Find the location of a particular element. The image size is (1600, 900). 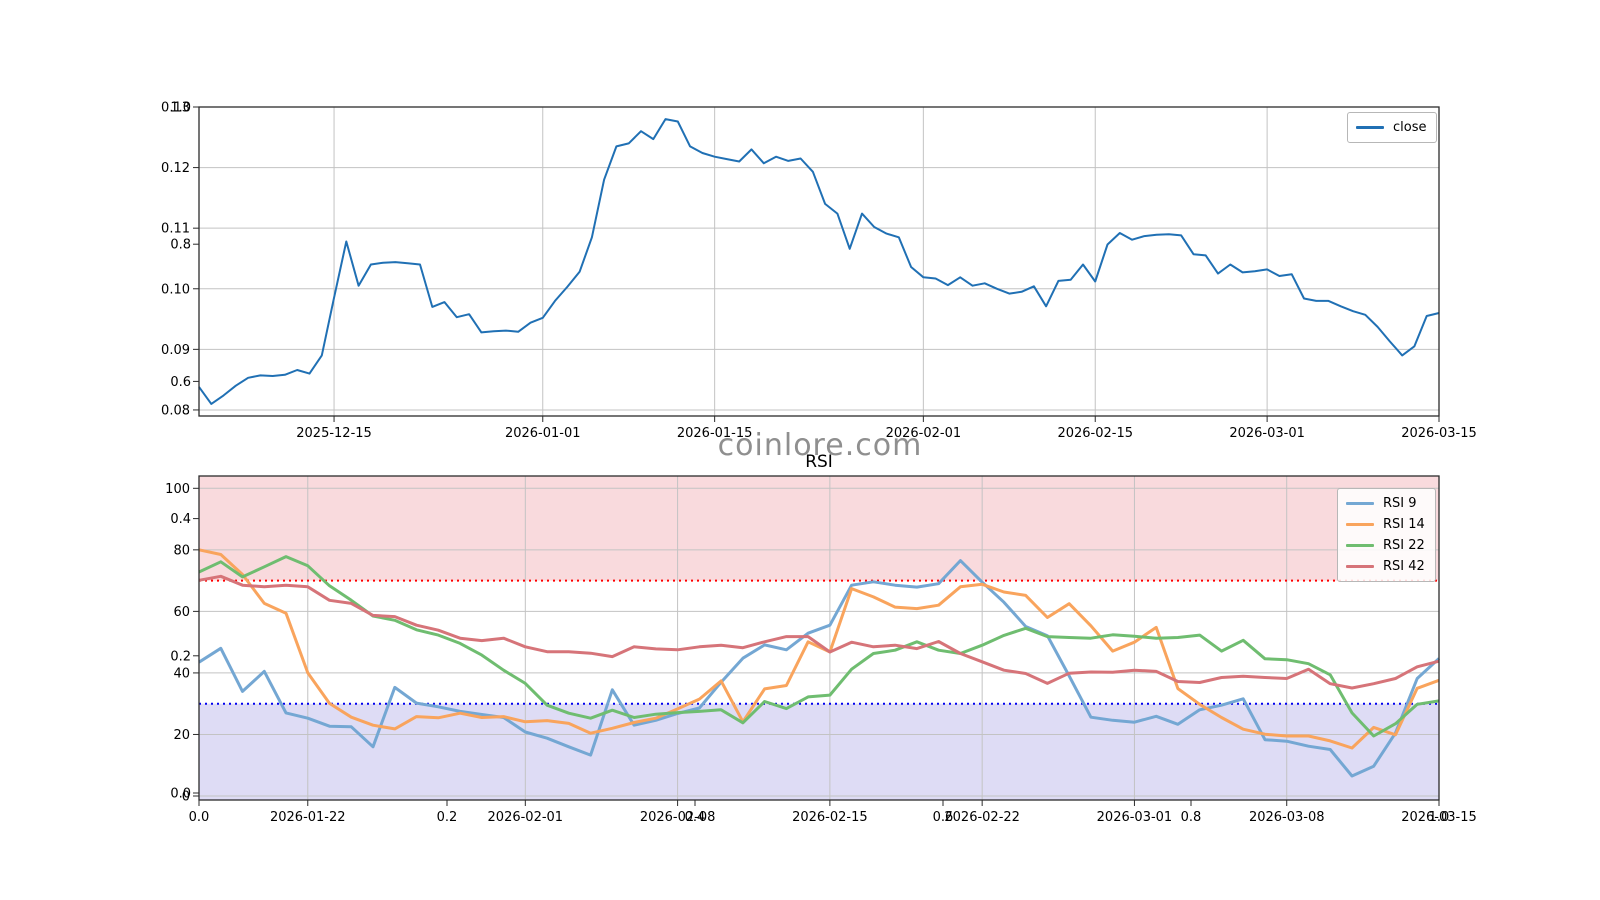

phantom-x-tick-label: 0.8 is located at coordinates (1191, 817).